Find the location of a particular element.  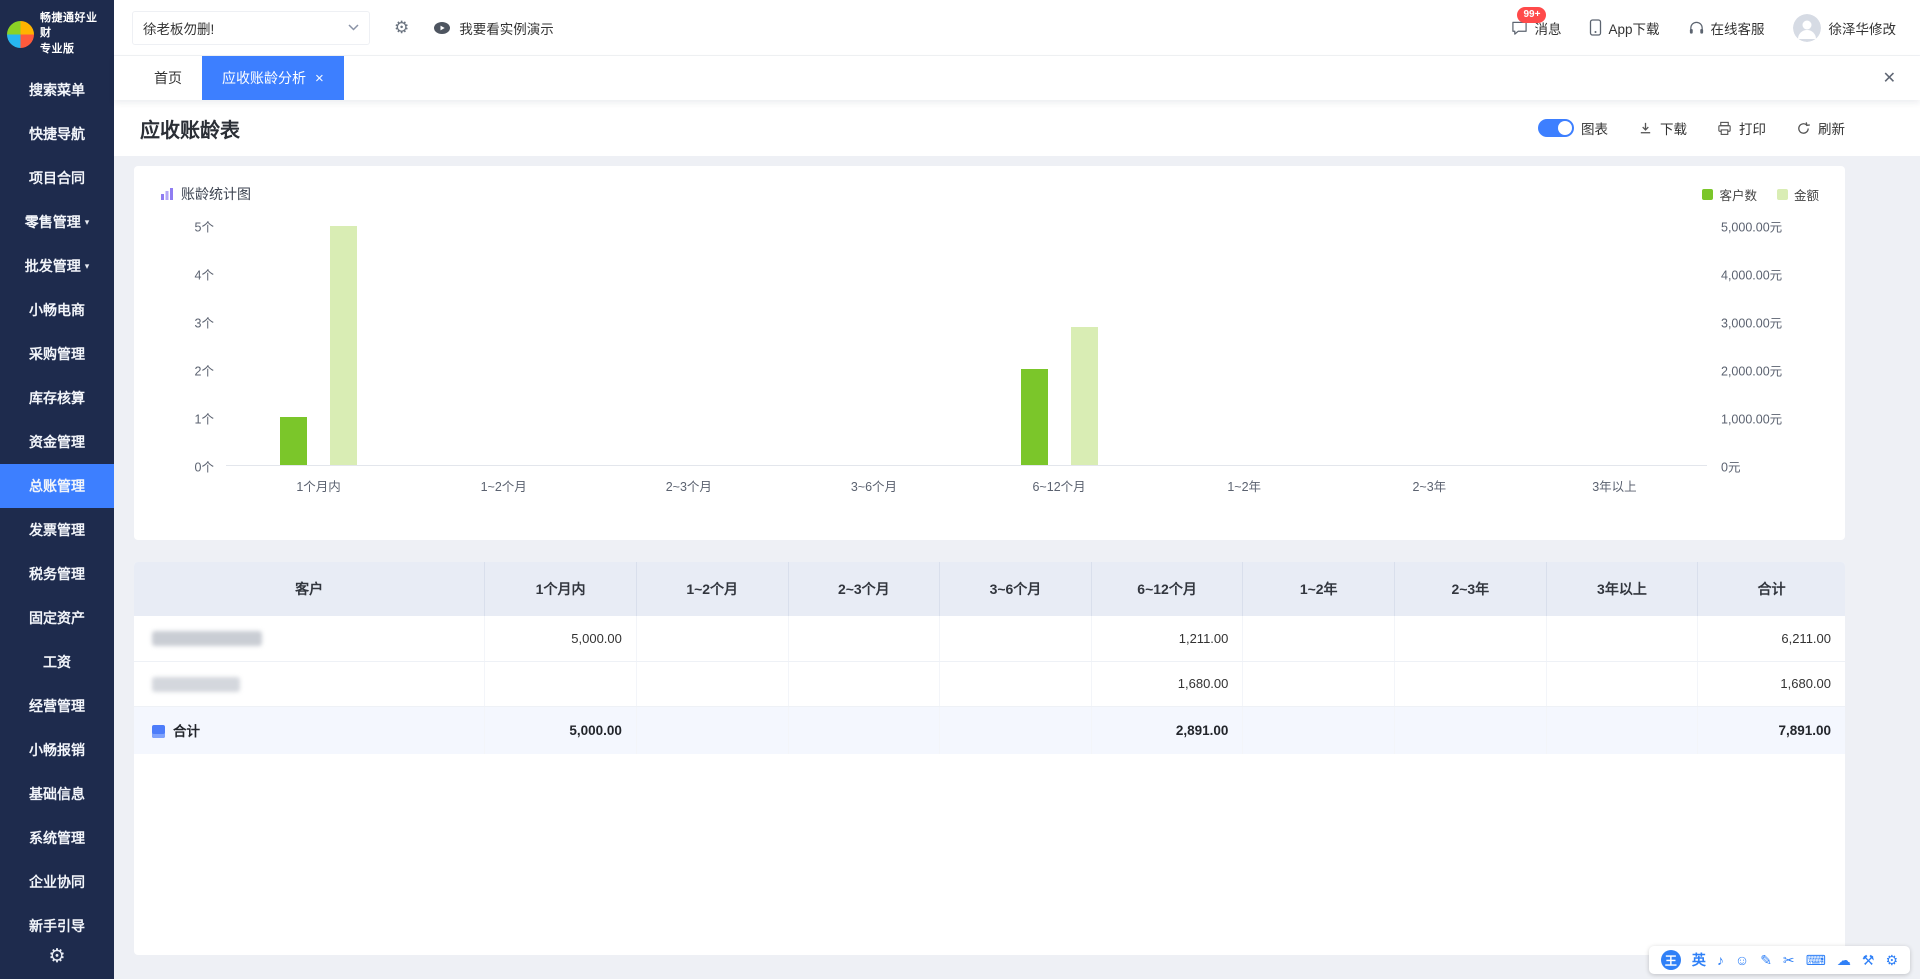

sidebar-item-label: 系统管理 is located at coordinates (57, 838).